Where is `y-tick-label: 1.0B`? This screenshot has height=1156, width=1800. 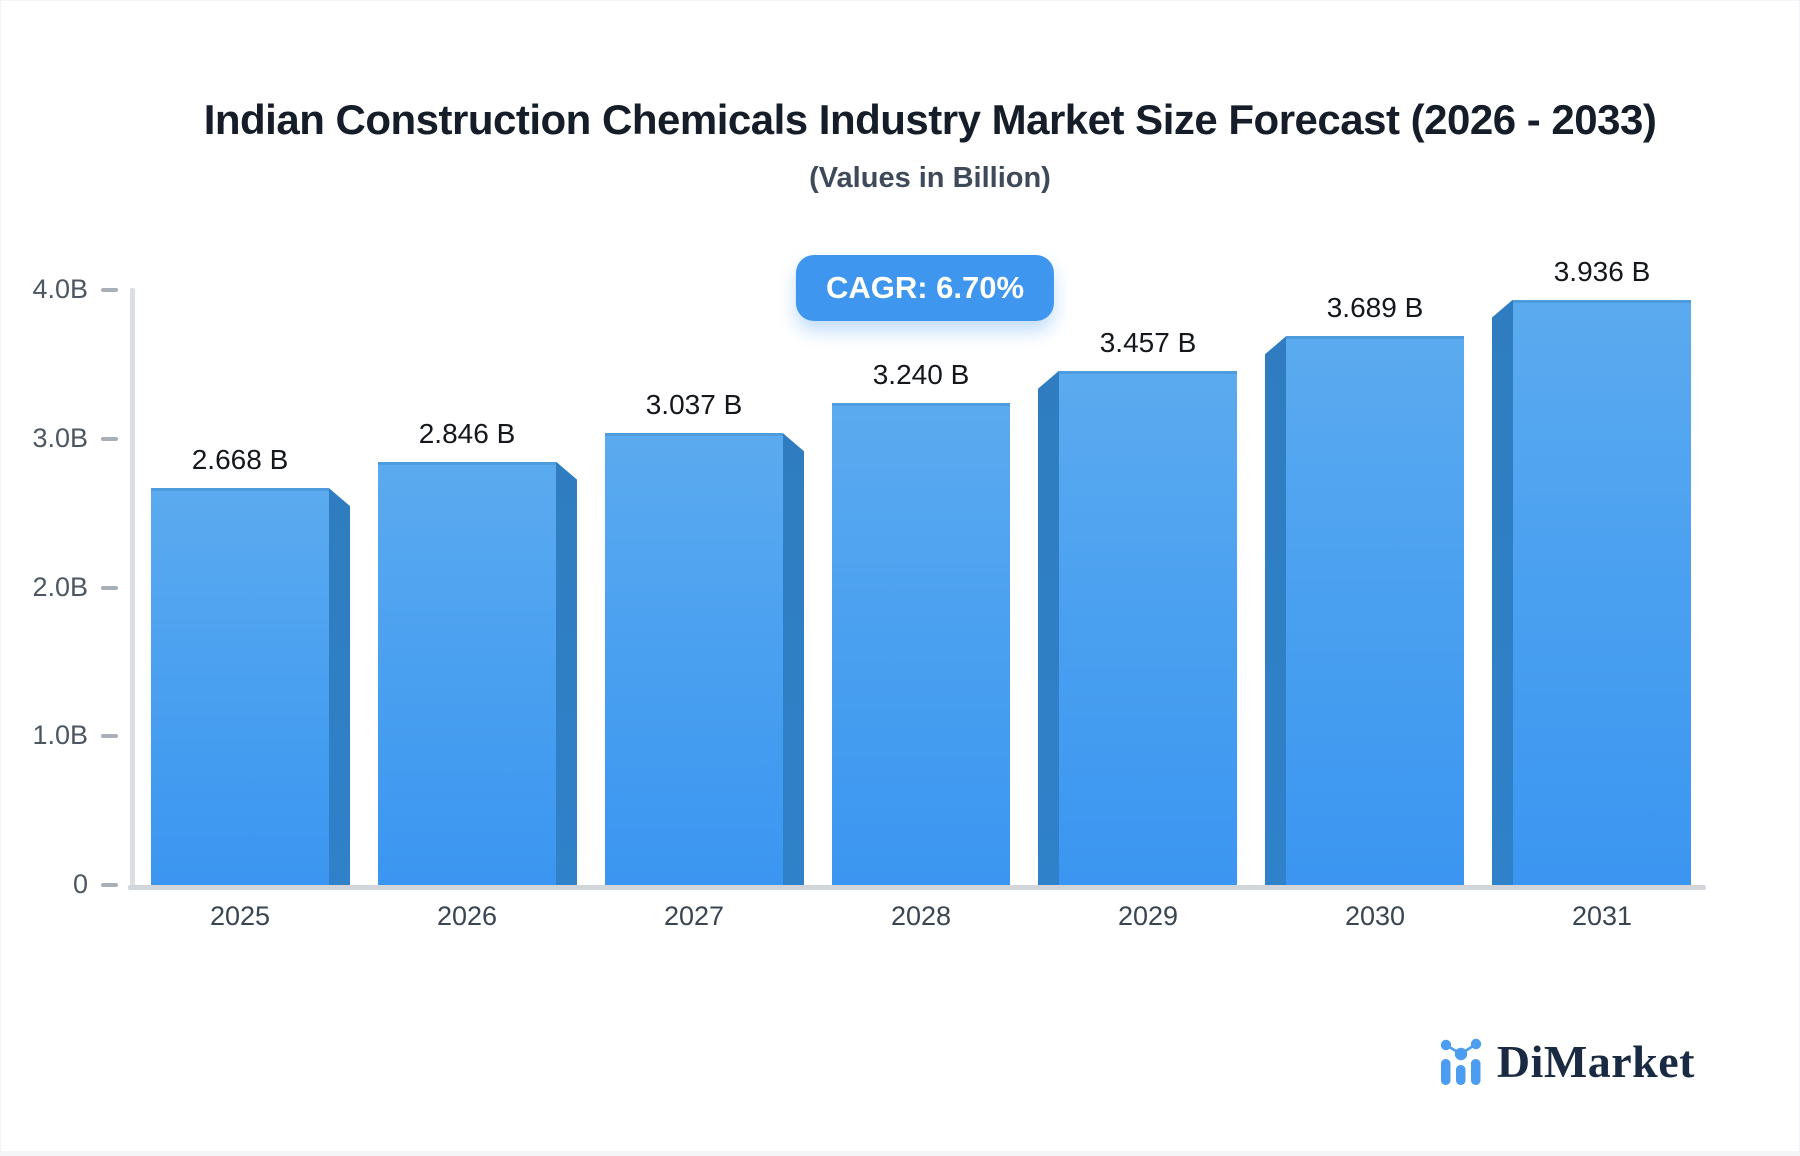 y-tick-label: 1.0B is located at coordinates (60, 735).